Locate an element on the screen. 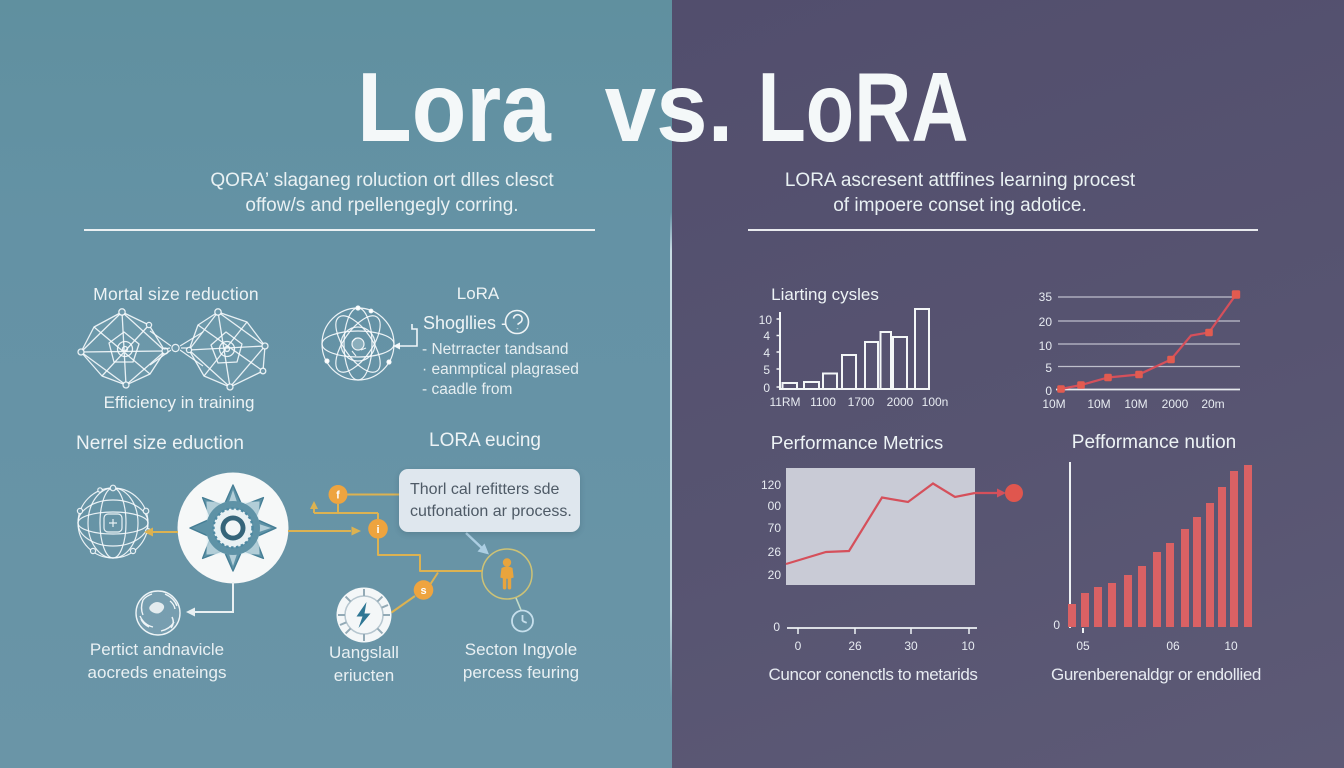 The height and width of the screenshot is (768, 1344). svg-text: f is located at coordinates (338, 496).